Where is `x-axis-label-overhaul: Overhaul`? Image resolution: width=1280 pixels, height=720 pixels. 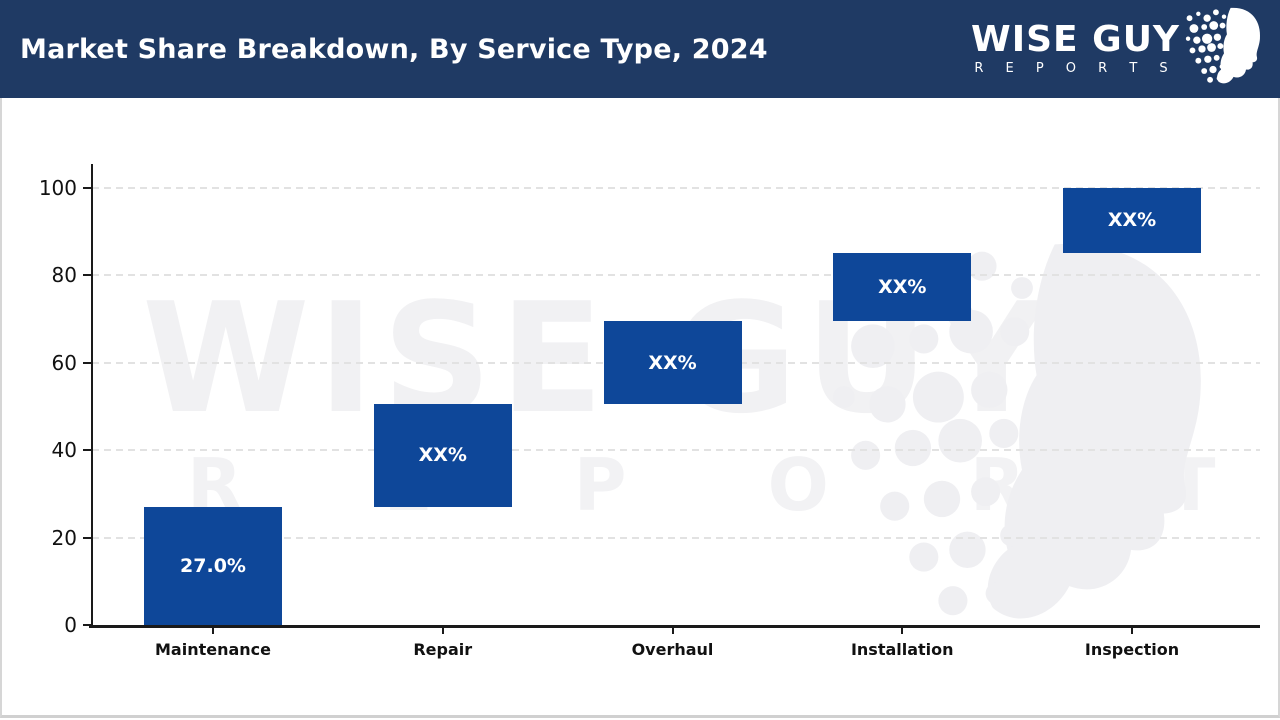 x-axis-label-overhaul: Overhaul is located at coordinates (672, 649).